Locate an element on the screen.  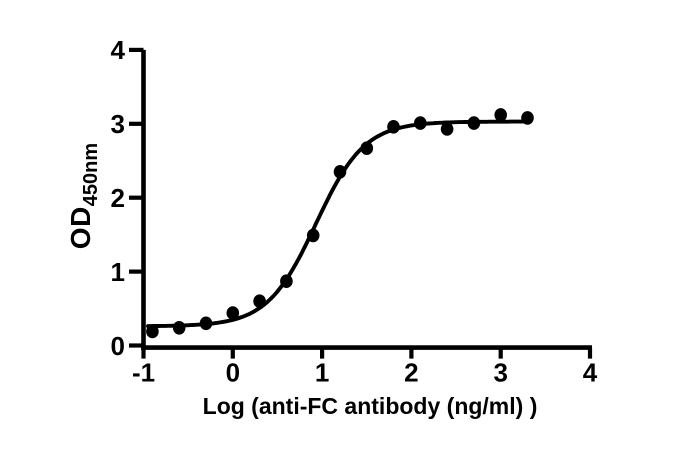
x-tick-label: 4 is located at coordinates (590, 373).